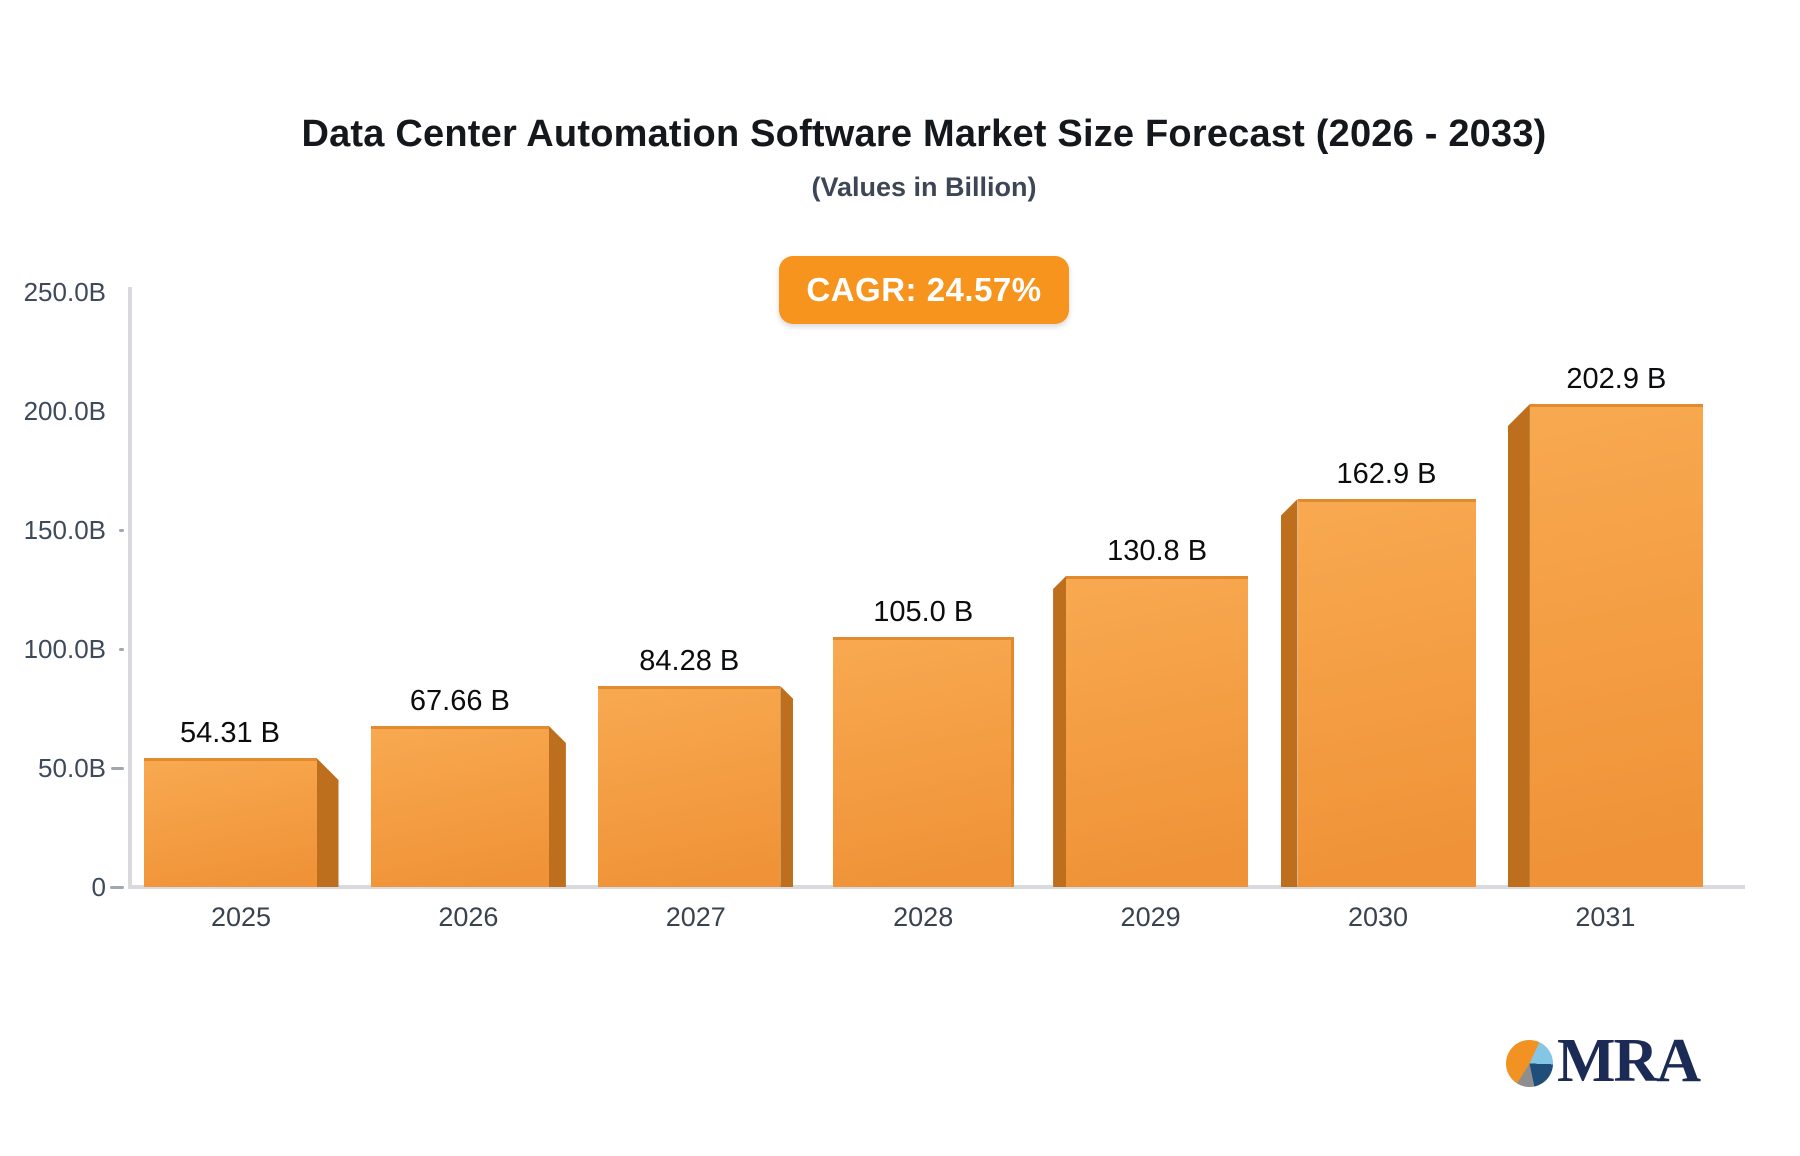  Describe the element at coordinates (689, 661) in the screenshot. I see `bar-value-label: 84.28 B` at that location.